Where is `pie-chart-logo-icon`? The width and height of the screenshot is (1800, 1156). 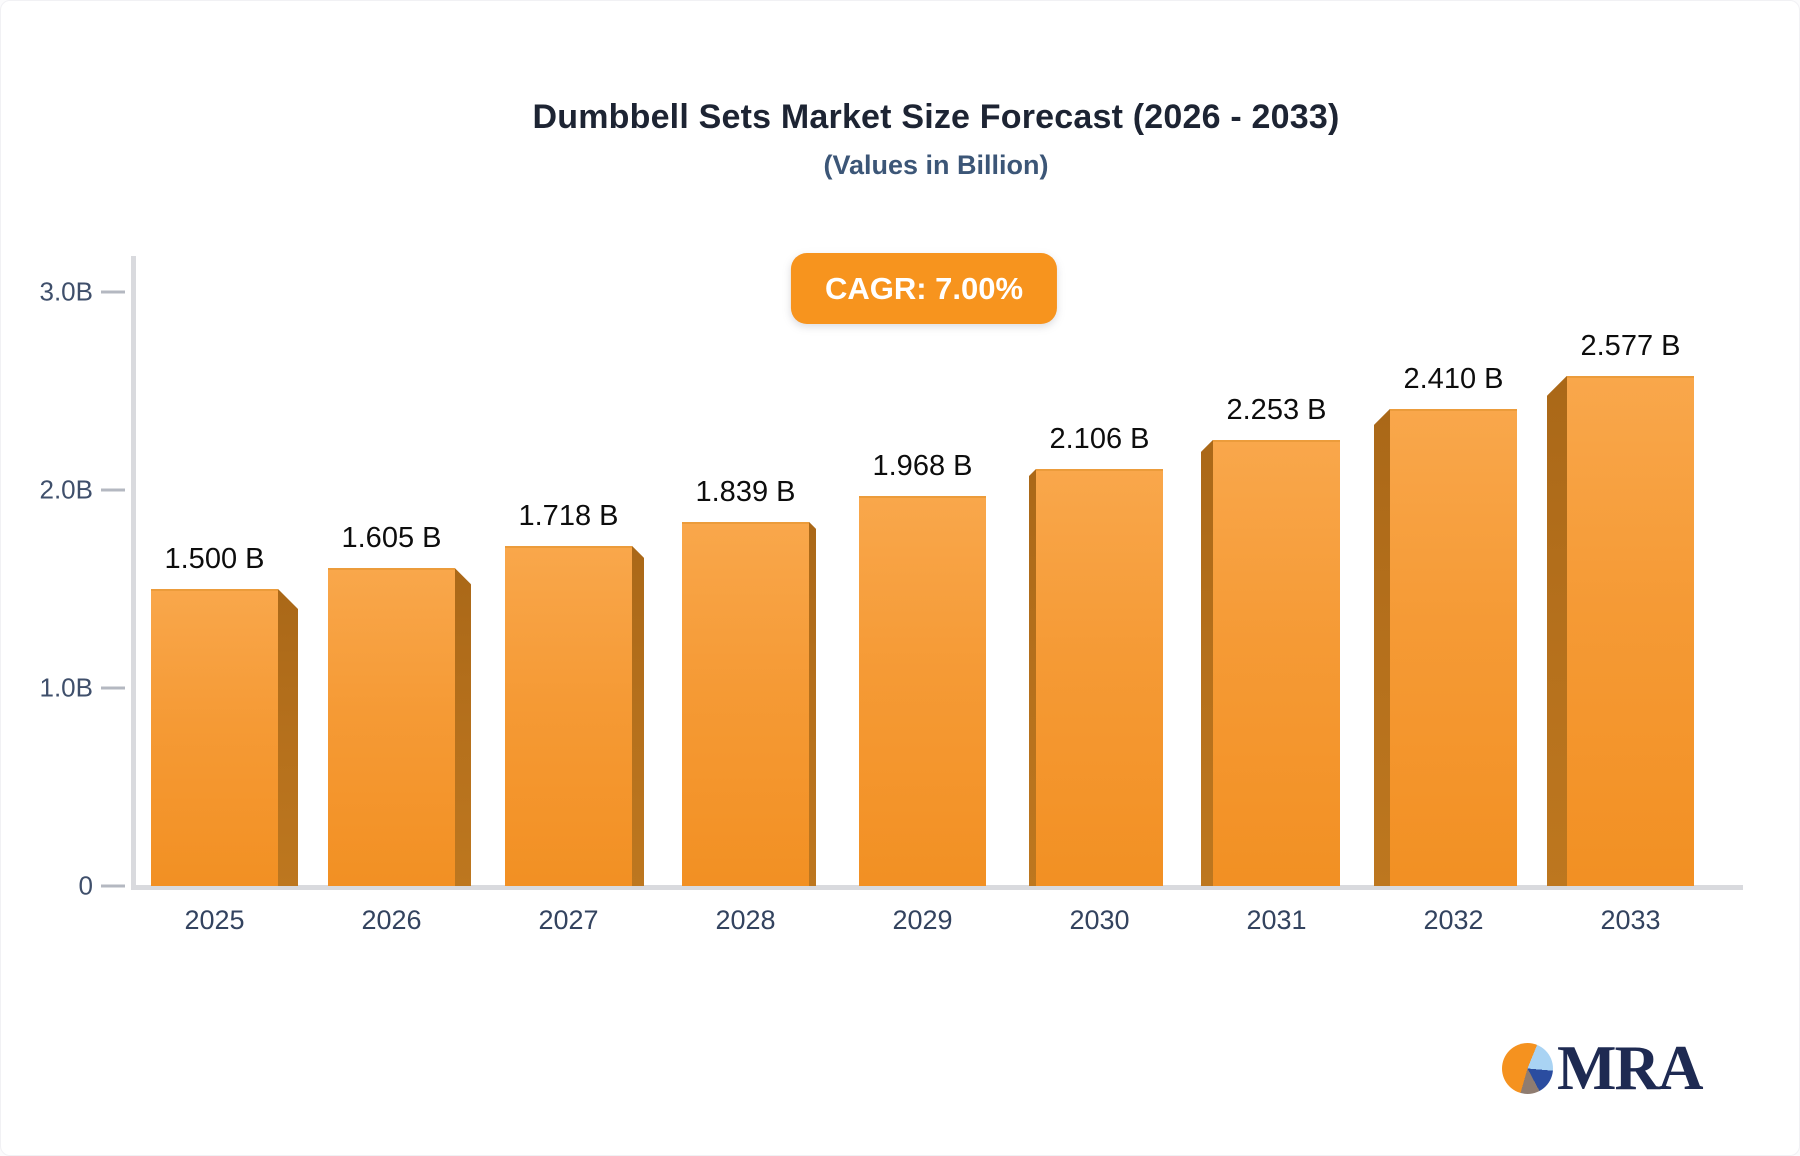
pie-chart-logo-icon is located at coordinates (1527, 1068).